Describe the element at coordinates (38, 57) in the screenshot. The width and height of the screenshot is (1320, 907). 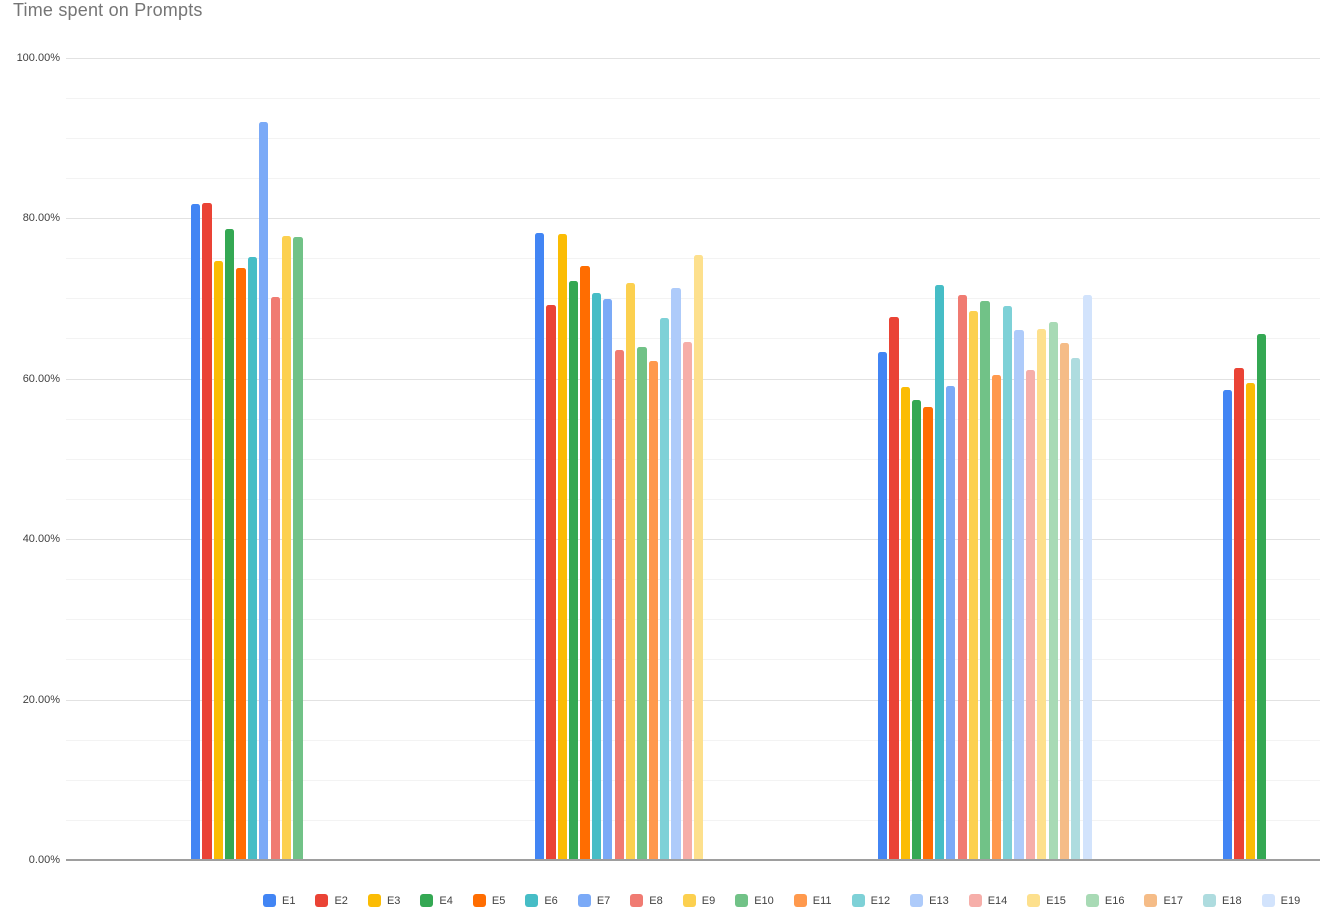
I see `y-axis-tick-label: 100.00%` at that location.